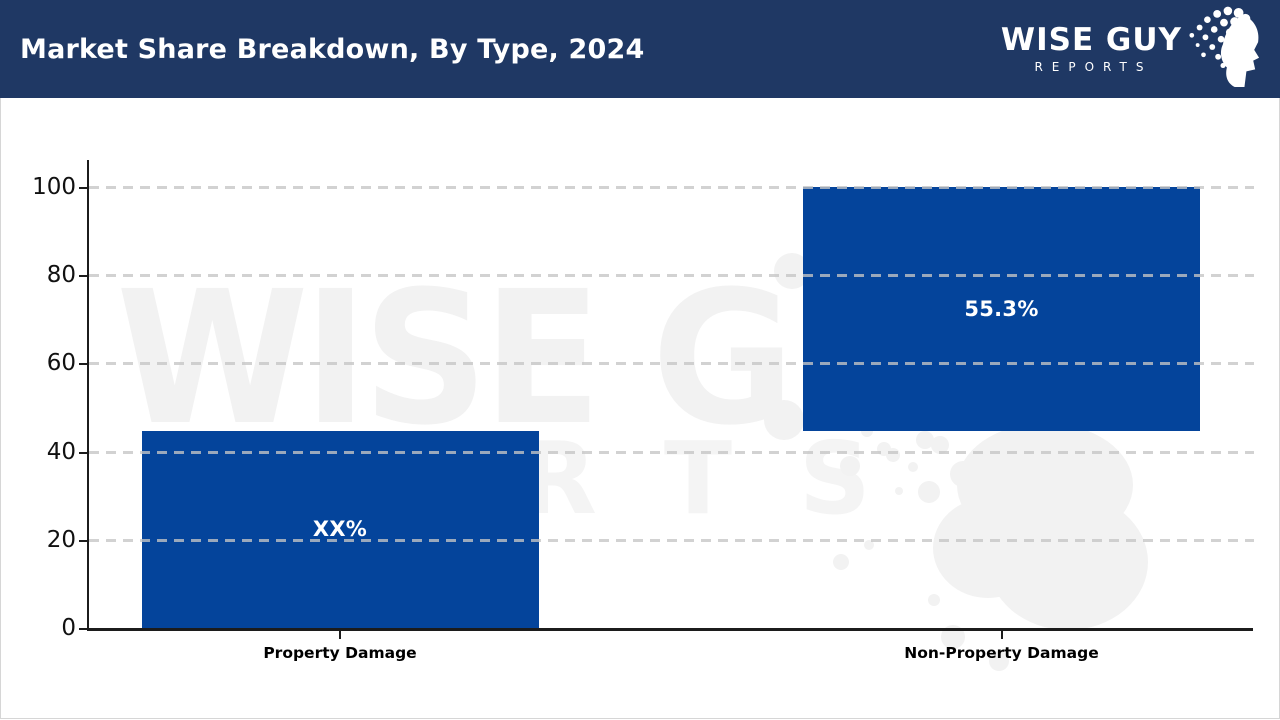  What do you see at coordinates (61, 363) in the screenshot?
I see `y-tick-label: 60` at bounding box center [61, 363].